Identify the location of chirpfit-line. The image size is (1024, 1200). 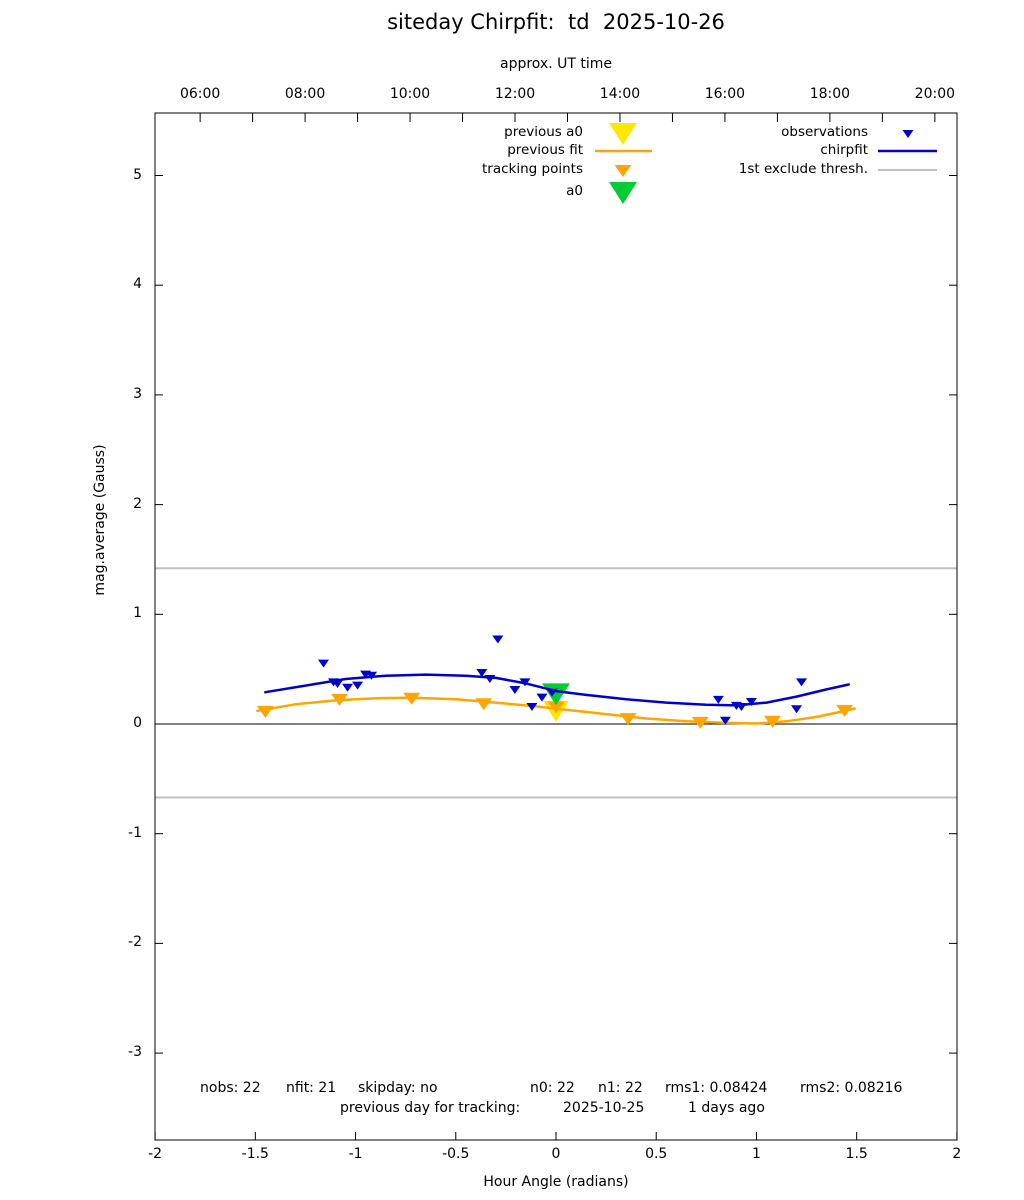
(557, 690).